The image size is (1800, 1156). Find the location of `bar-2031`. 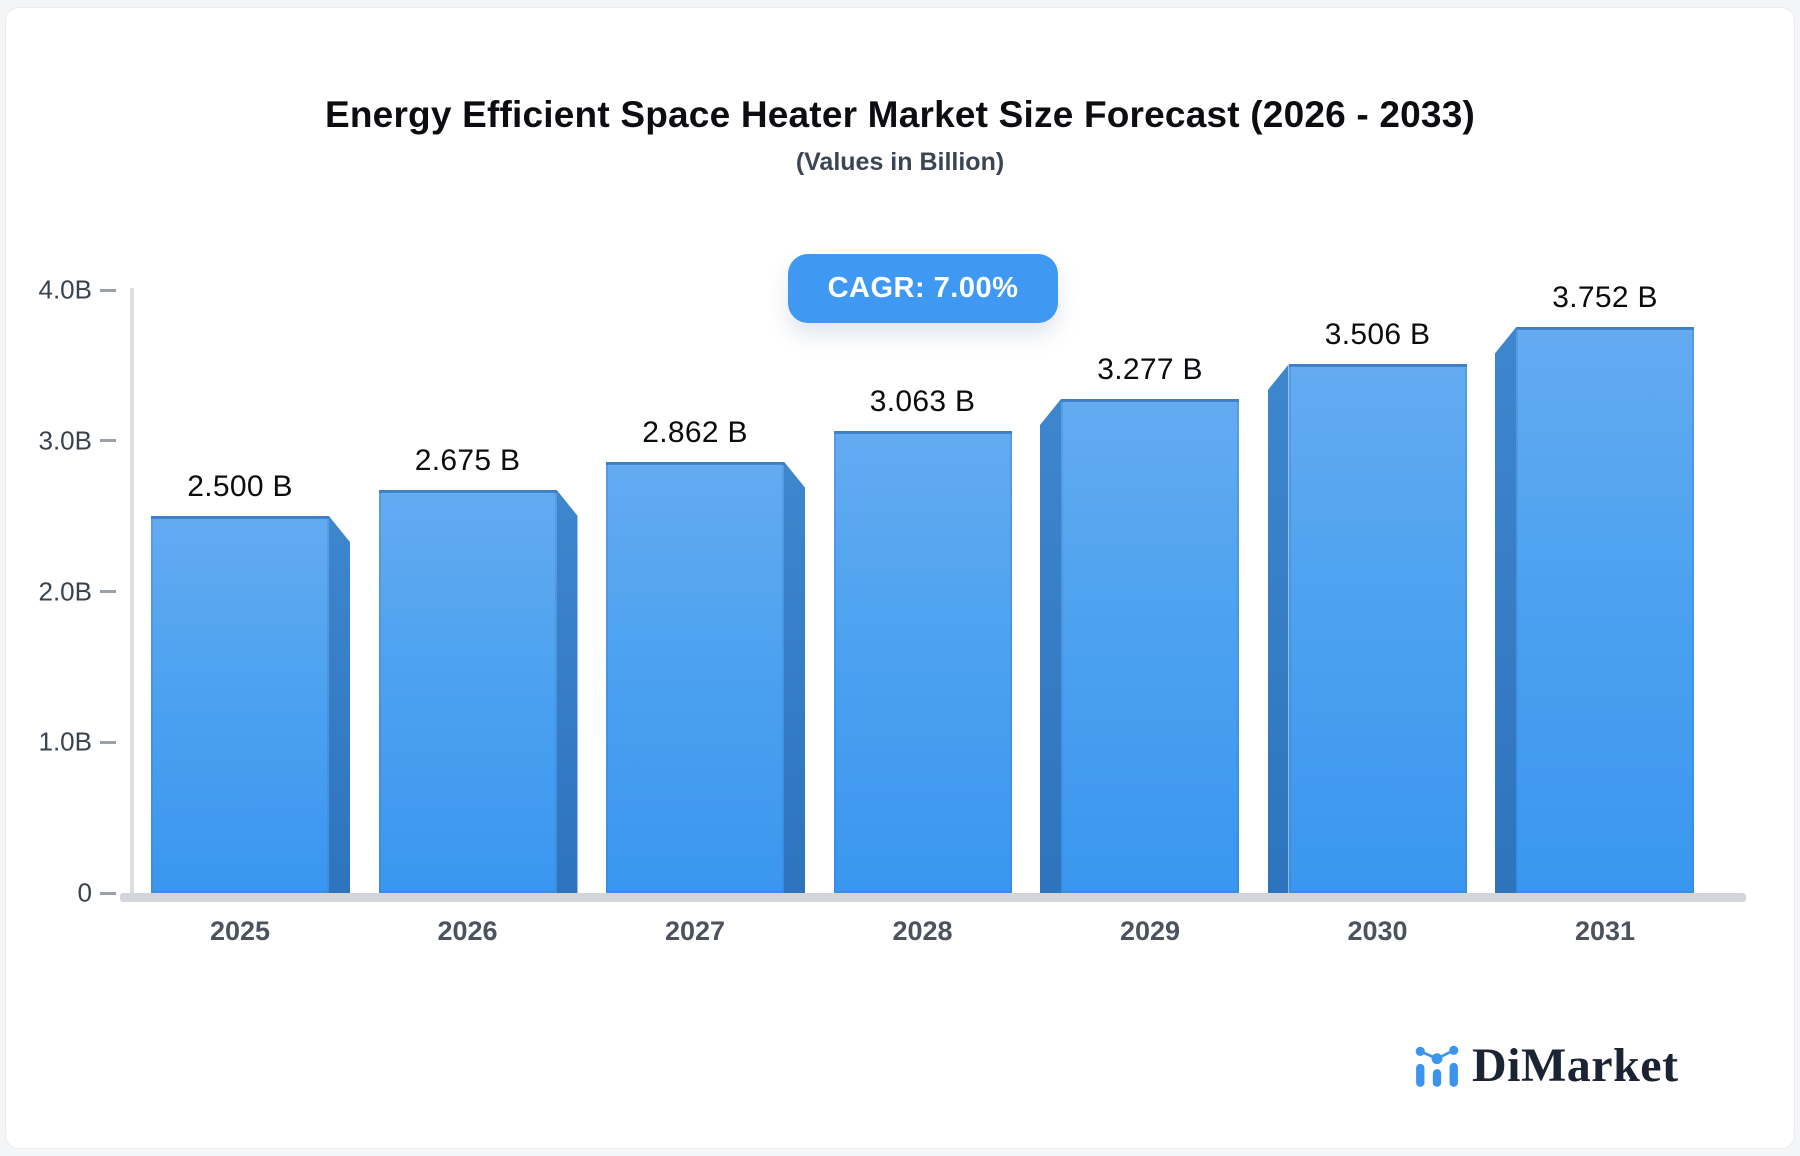

bar-2031 is located at coordinates (1594, 610).